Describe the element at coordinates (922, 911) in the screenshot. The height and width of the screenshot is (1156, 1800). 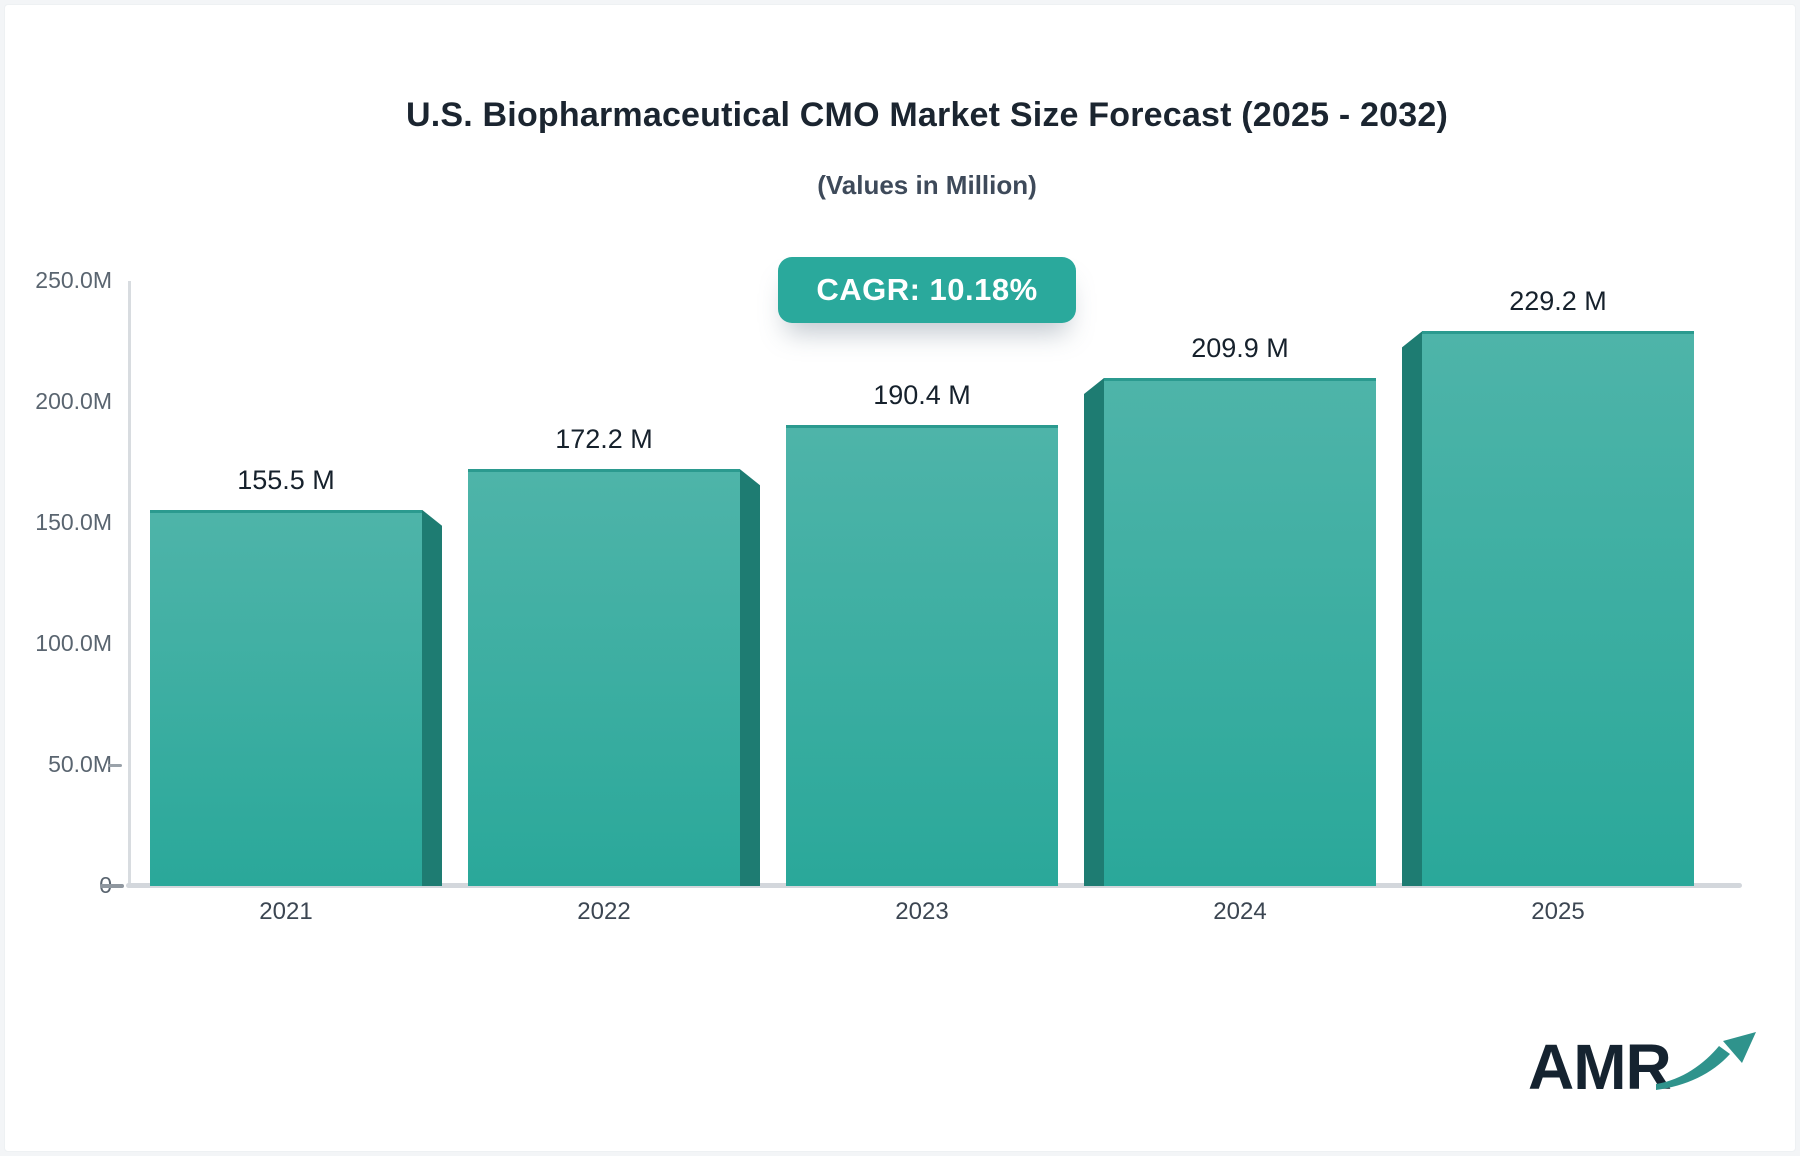
I see `x-tick-label: 2023` at that location.